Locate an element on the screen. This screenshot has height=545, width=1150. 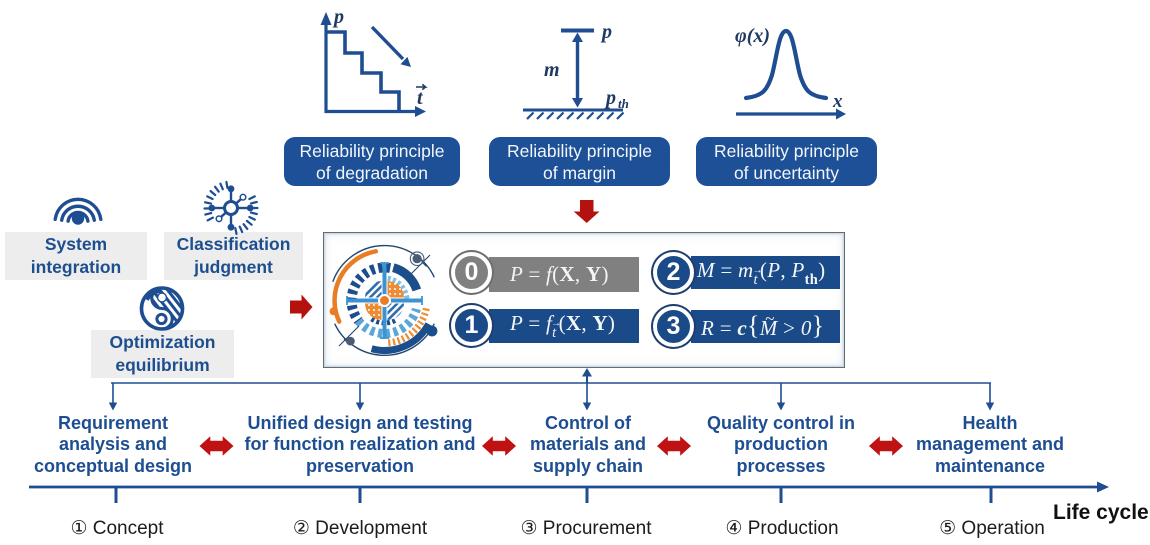
svg-text: φ(x) is located at coordinates (752, 36).